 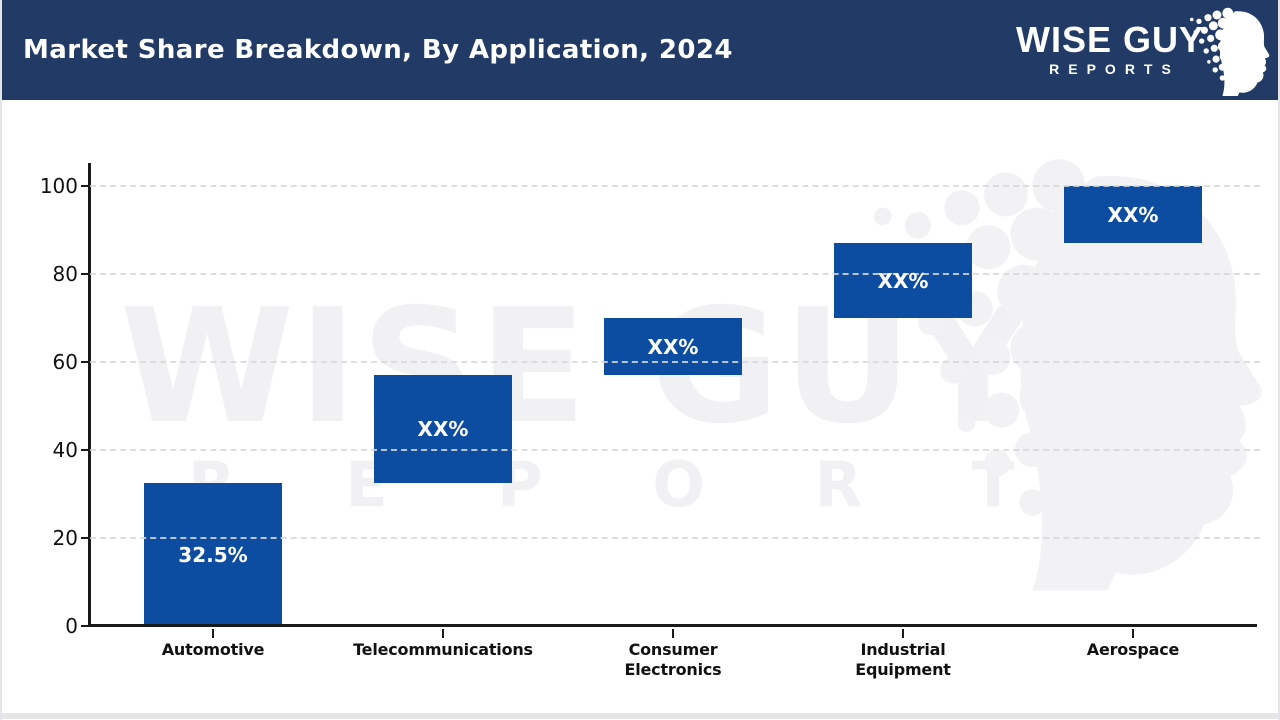 I want to click on x-axis-line, so click(x=672, y=625).